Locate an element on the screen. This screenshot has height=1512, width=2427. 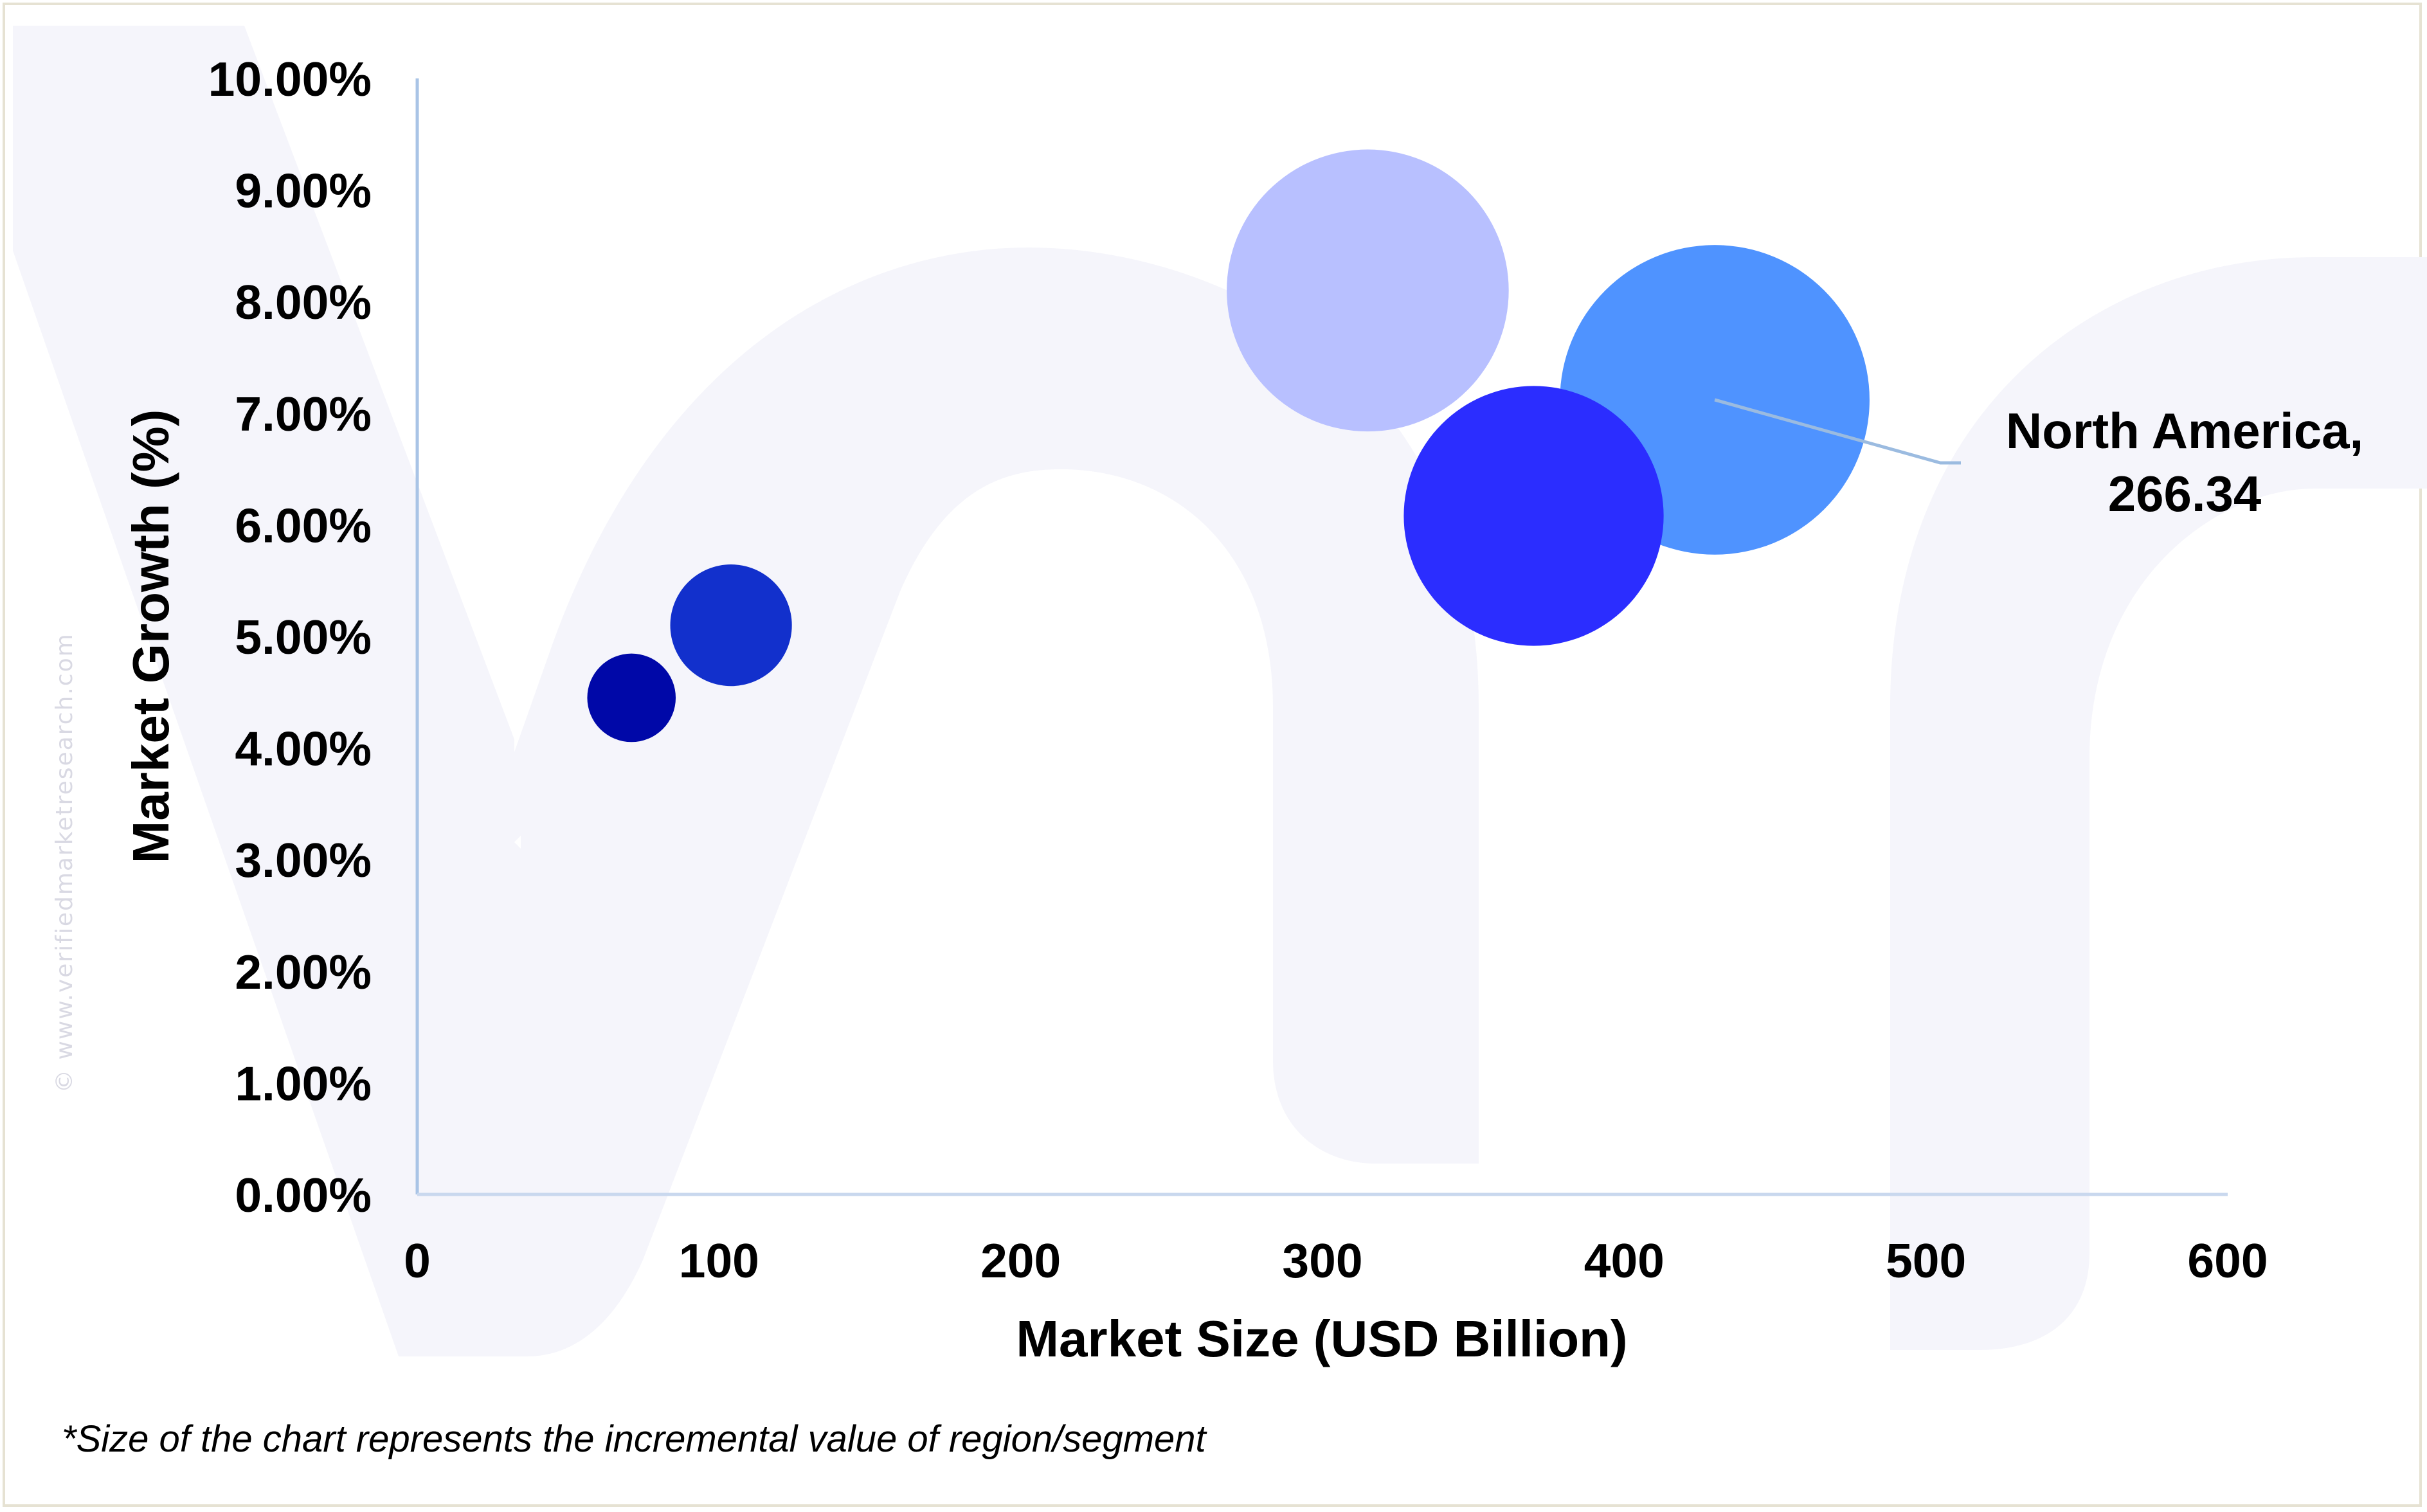
y-tick-label: 1.00% is located at coordinates (303, 1083).